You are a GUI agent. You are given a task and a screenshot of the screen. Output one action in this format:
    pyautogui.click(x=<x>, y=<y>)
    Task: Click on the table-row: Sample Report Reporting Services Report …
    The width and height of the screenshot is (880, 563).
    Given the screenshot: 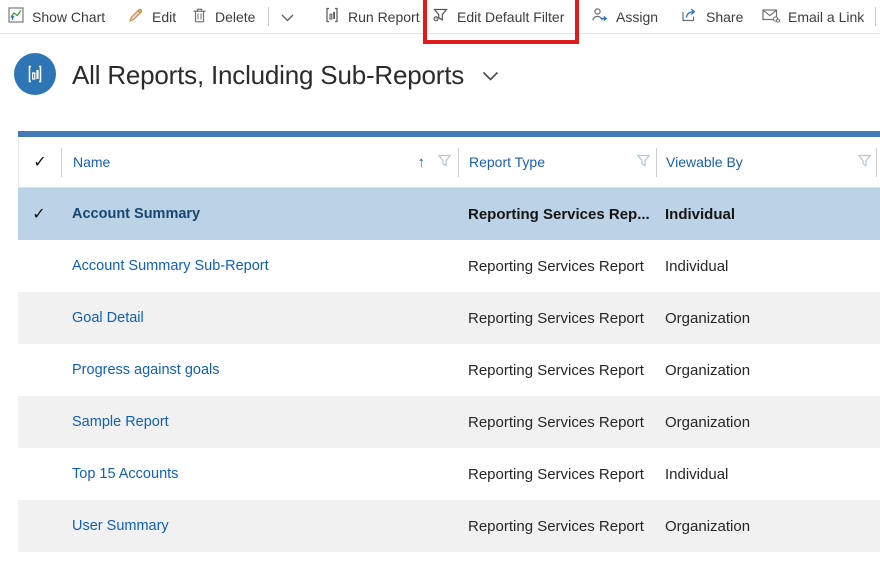 What is the action you would take?
    pyautogui.click(x=449, y=422)
    